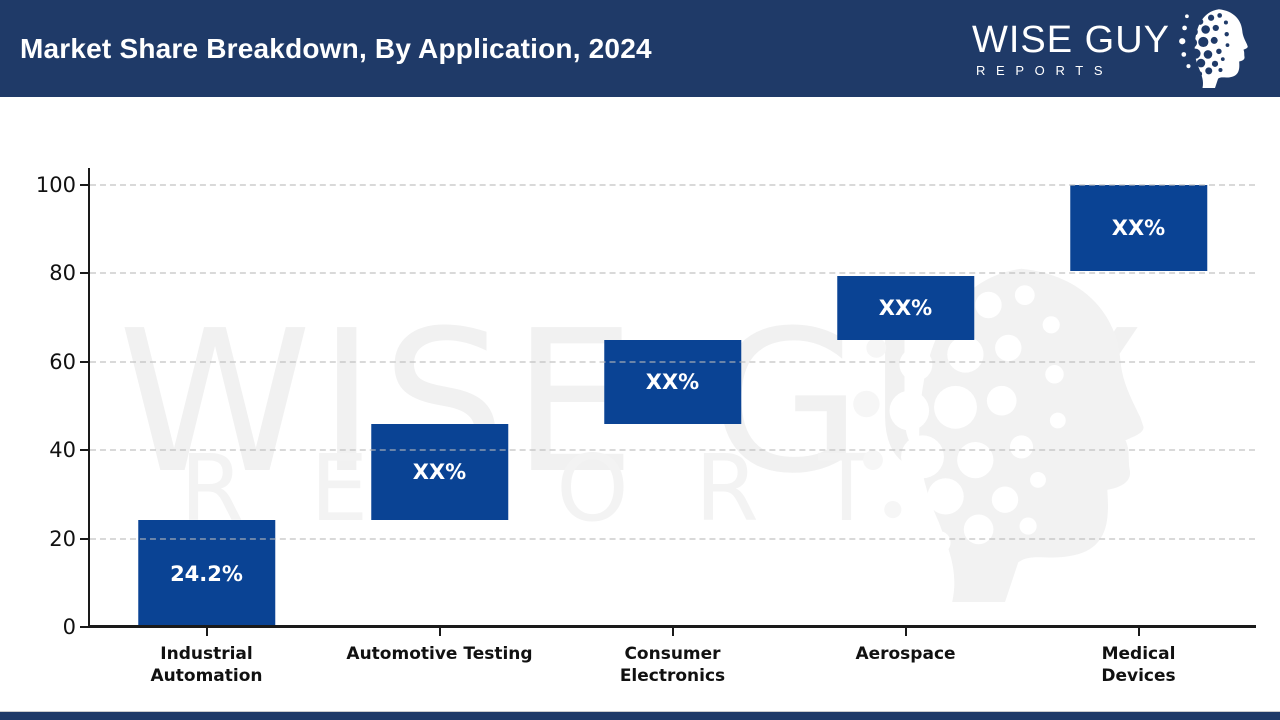  I want to click on bar-value-label-aerospace: XX%, so click(905, 307).